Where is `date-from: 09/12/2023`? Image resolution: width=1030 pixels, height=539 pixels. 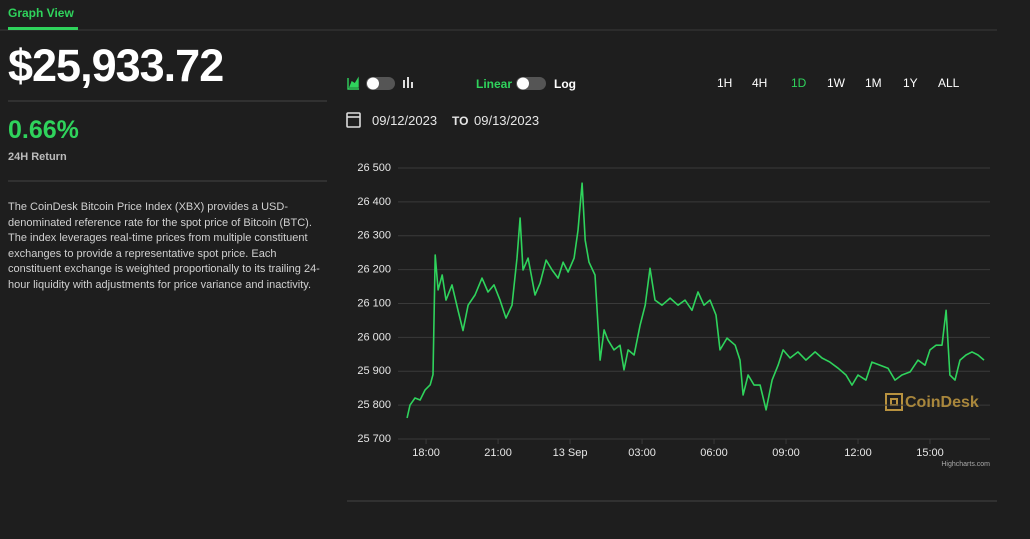 date-from: 09/12/2023 is located at coordinates (405, 120).